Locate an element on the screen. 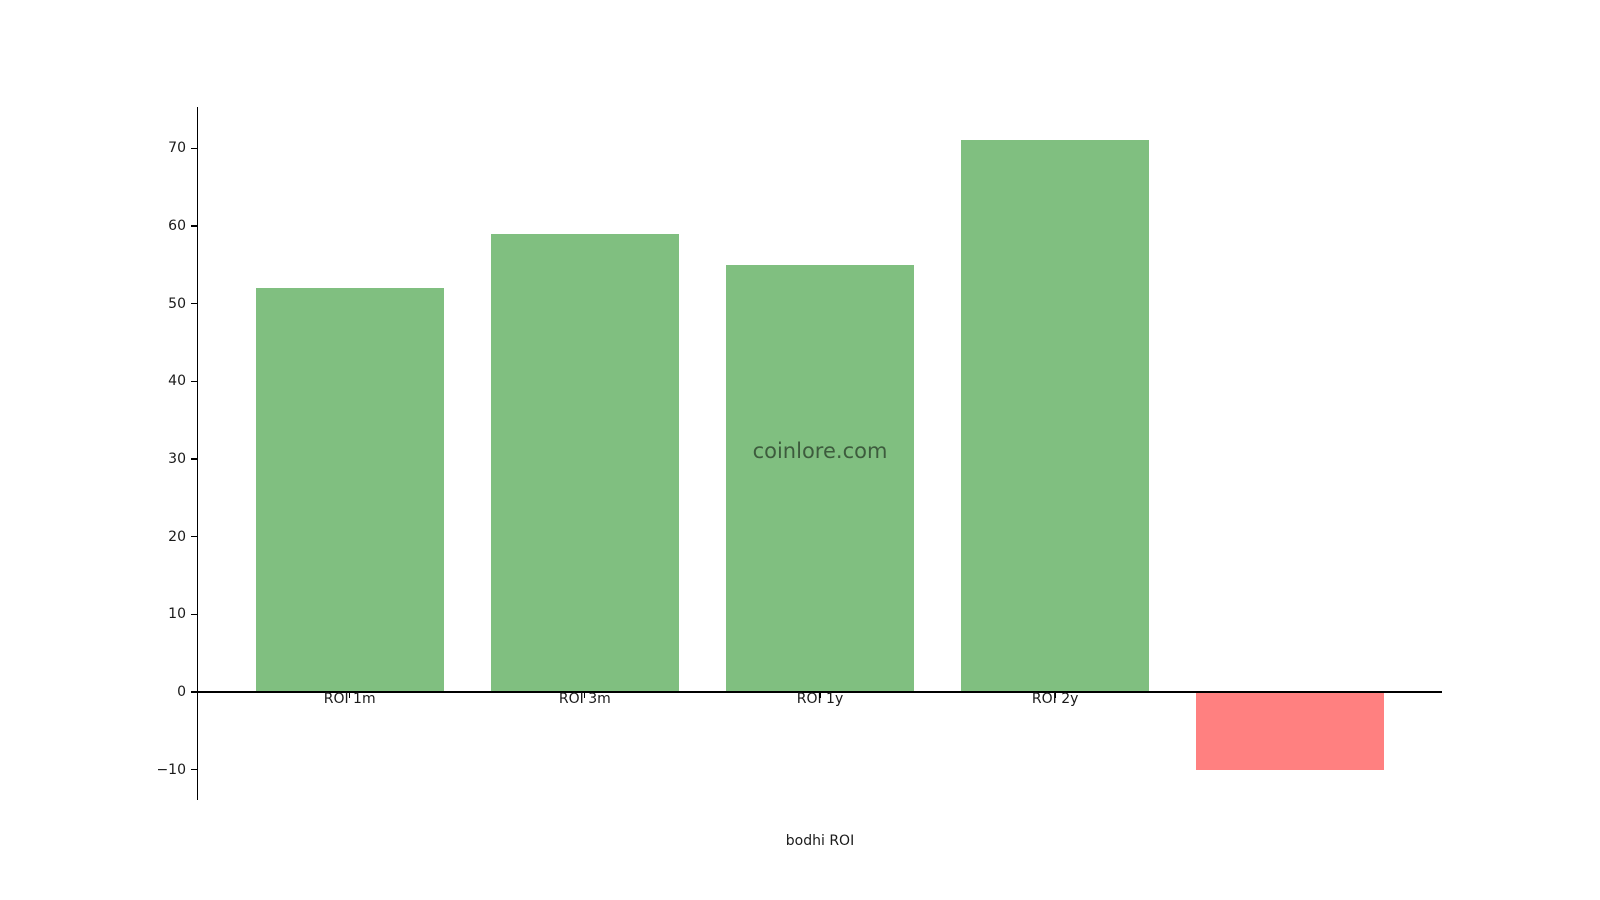  x-axis-title: bodhi ROI is located at coordinates (820, 841).